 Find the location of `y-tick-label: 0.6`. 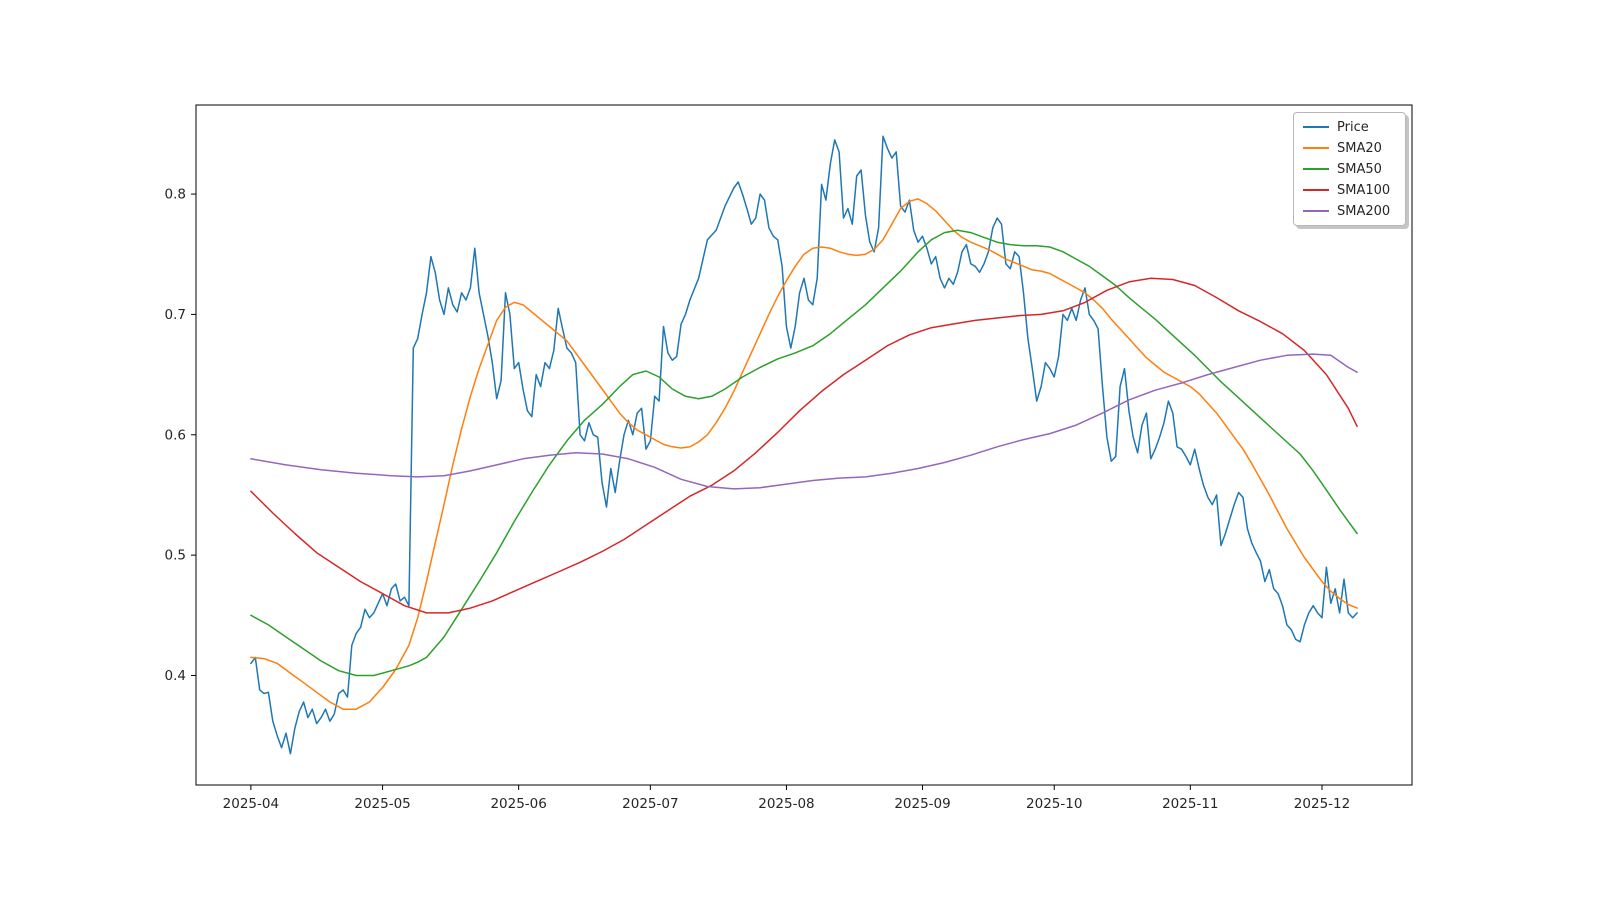

y-tick-label: 0.6 is located at coordinates (175, 435).